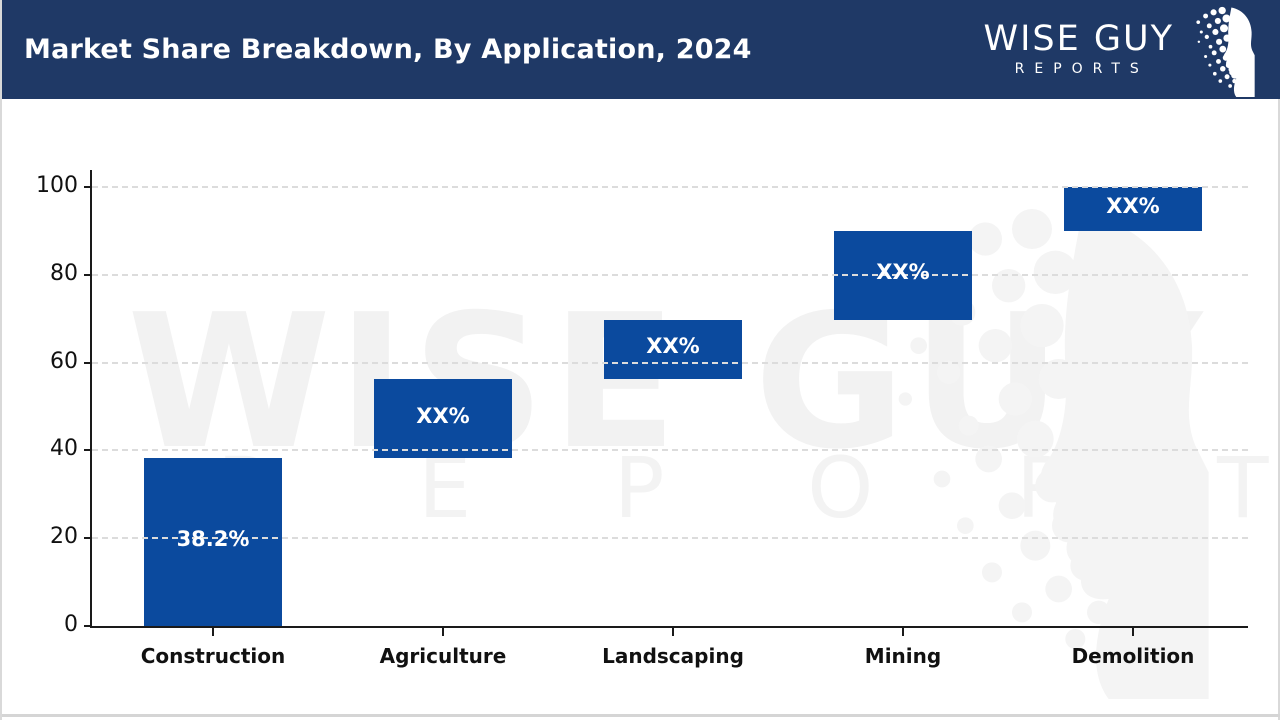 The width and height of the screenshot is (1280, 720). Describe the element at coordinates (64, 449) in the screenshot. I see `y-axis-tick-label: 40` at that location.